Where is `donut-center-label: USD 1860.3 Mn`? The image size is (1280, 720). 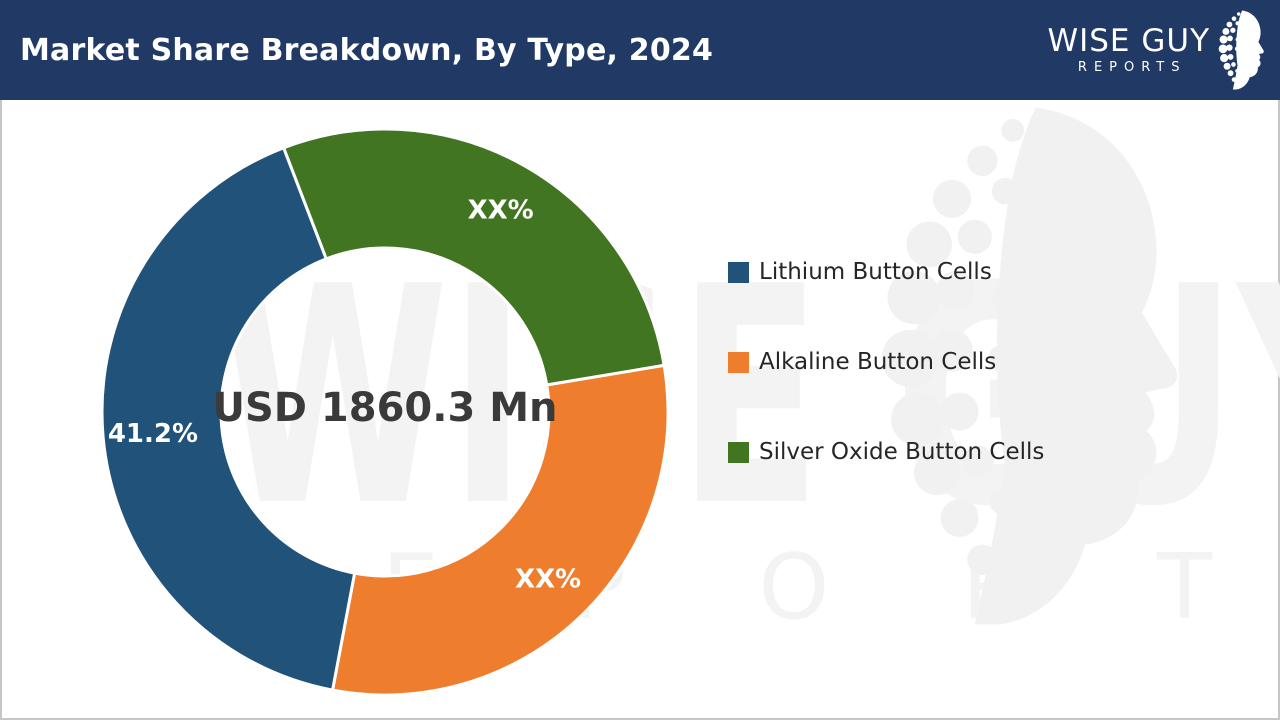
donut-center-label: USD 1860.3 Mn is located at coordinates (385, 408).